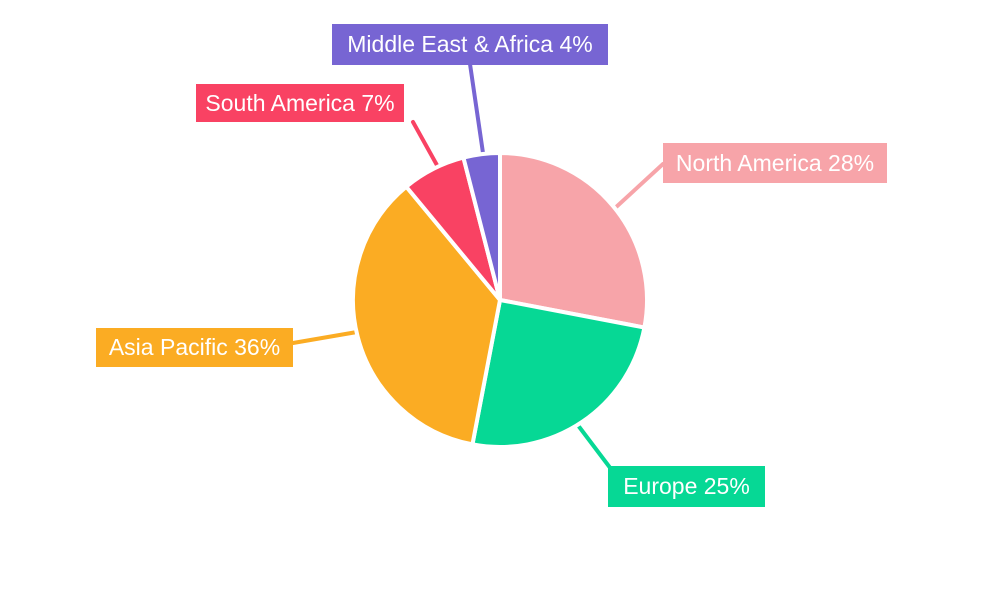 The width and height of the screenshot is (1000, 600). What do you see at coordinates (300, 103) in the screenshot?
I see `slice-label-south-america: South America 7%` at bounding box center [300, 103].